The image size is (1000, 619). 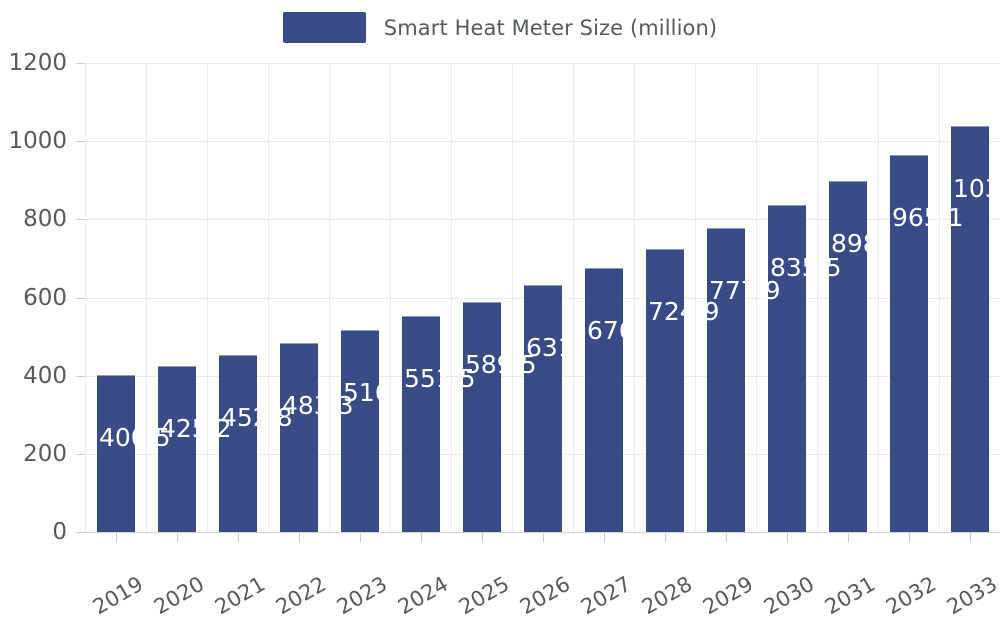 I want to click on x-axis-label: 2022, so click(x=301, y=595).